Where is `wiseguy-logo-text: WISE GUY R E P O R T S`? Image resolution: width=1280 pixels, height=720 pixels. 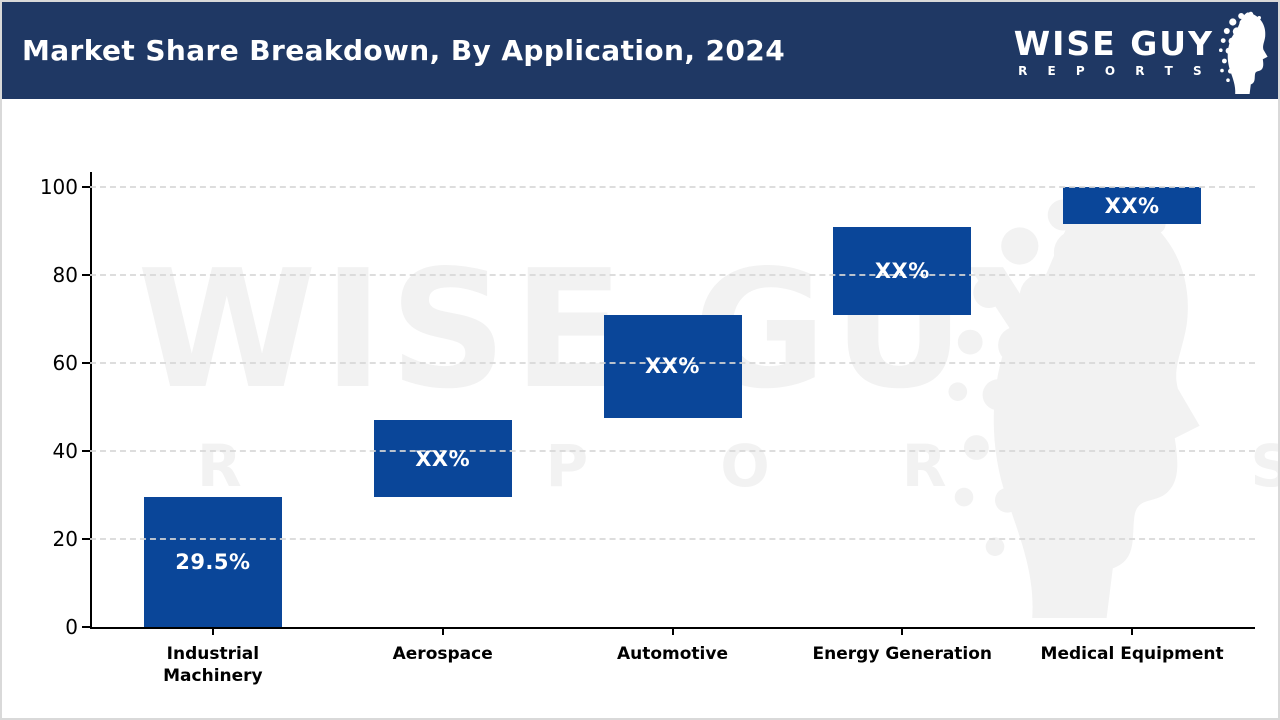 wiseguy-logo-text: WISE GUY R E P O R T S is located at coordinates (1113, 51).